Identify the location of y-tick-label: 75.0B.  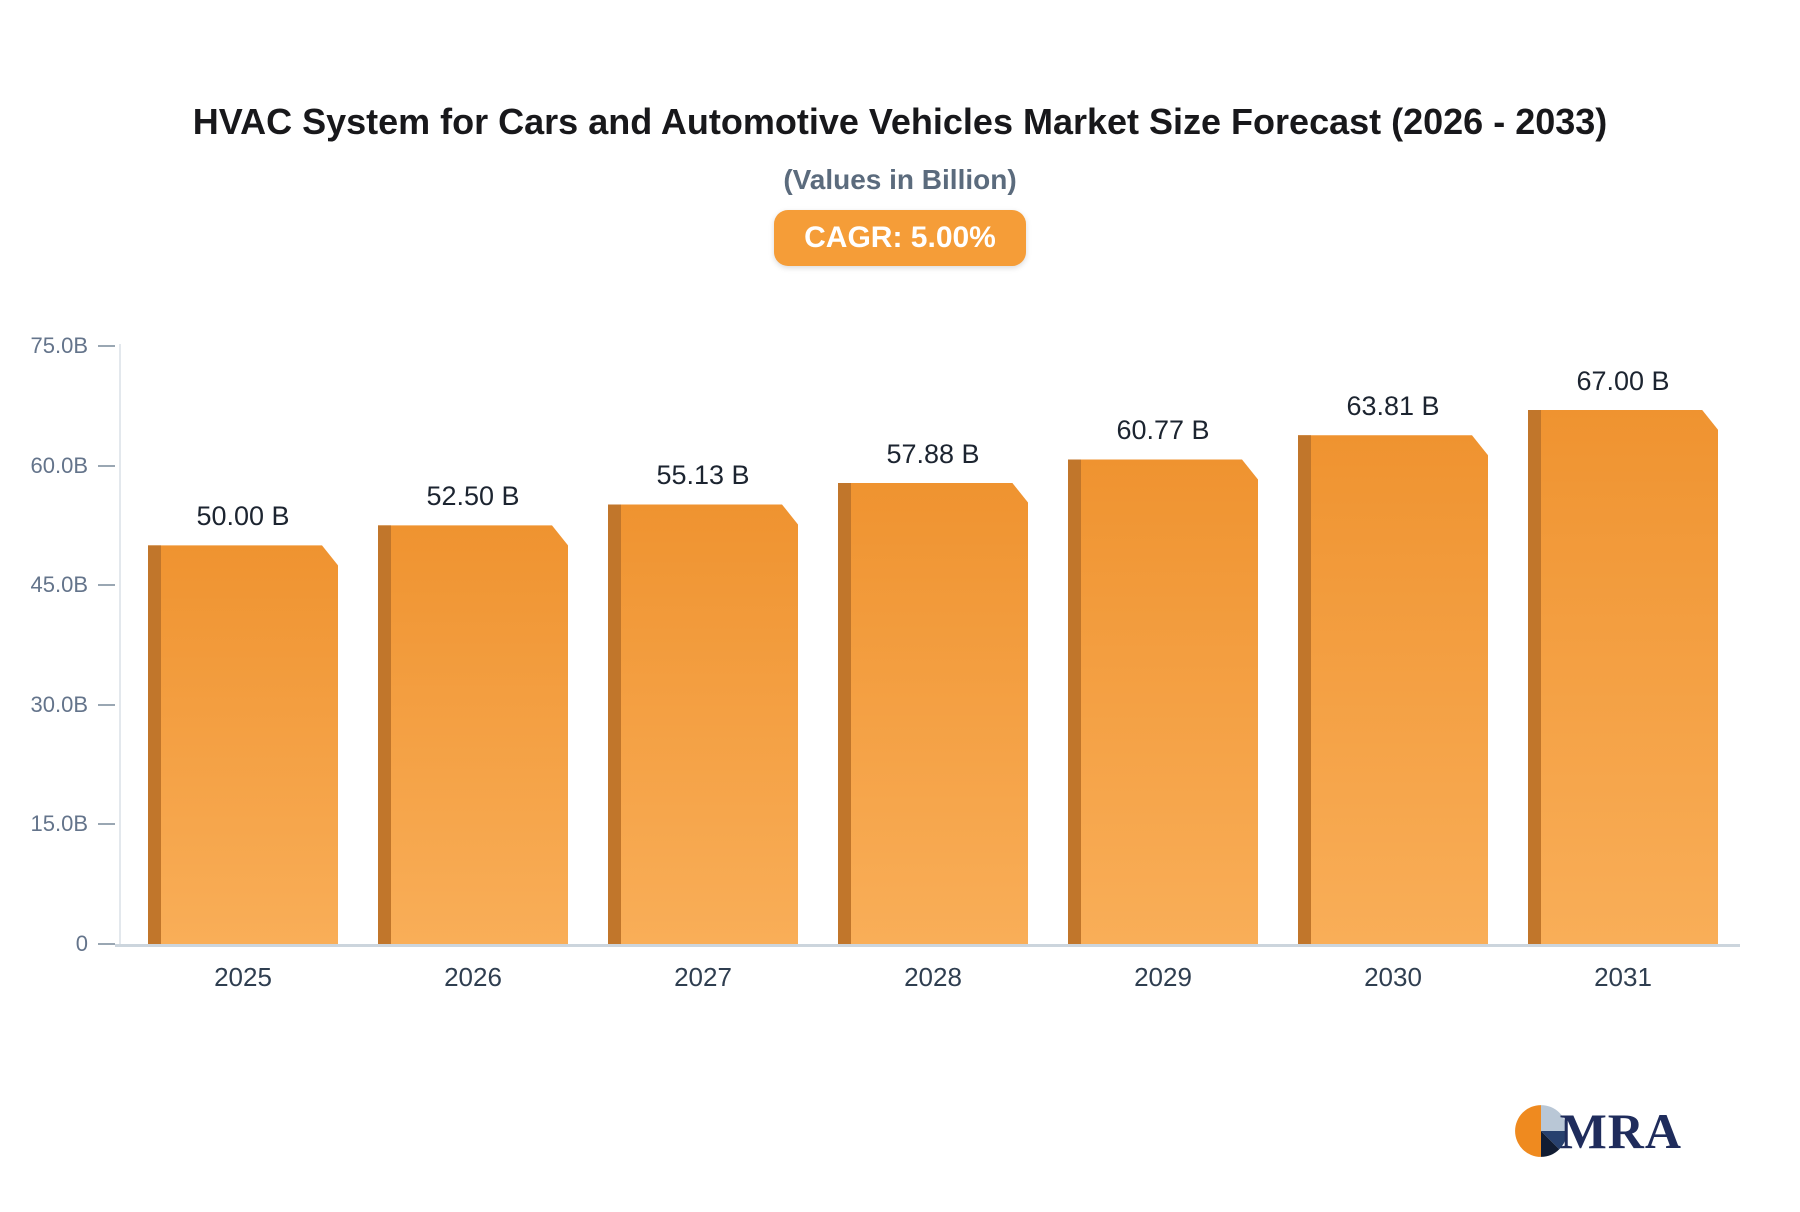
(59, 345).